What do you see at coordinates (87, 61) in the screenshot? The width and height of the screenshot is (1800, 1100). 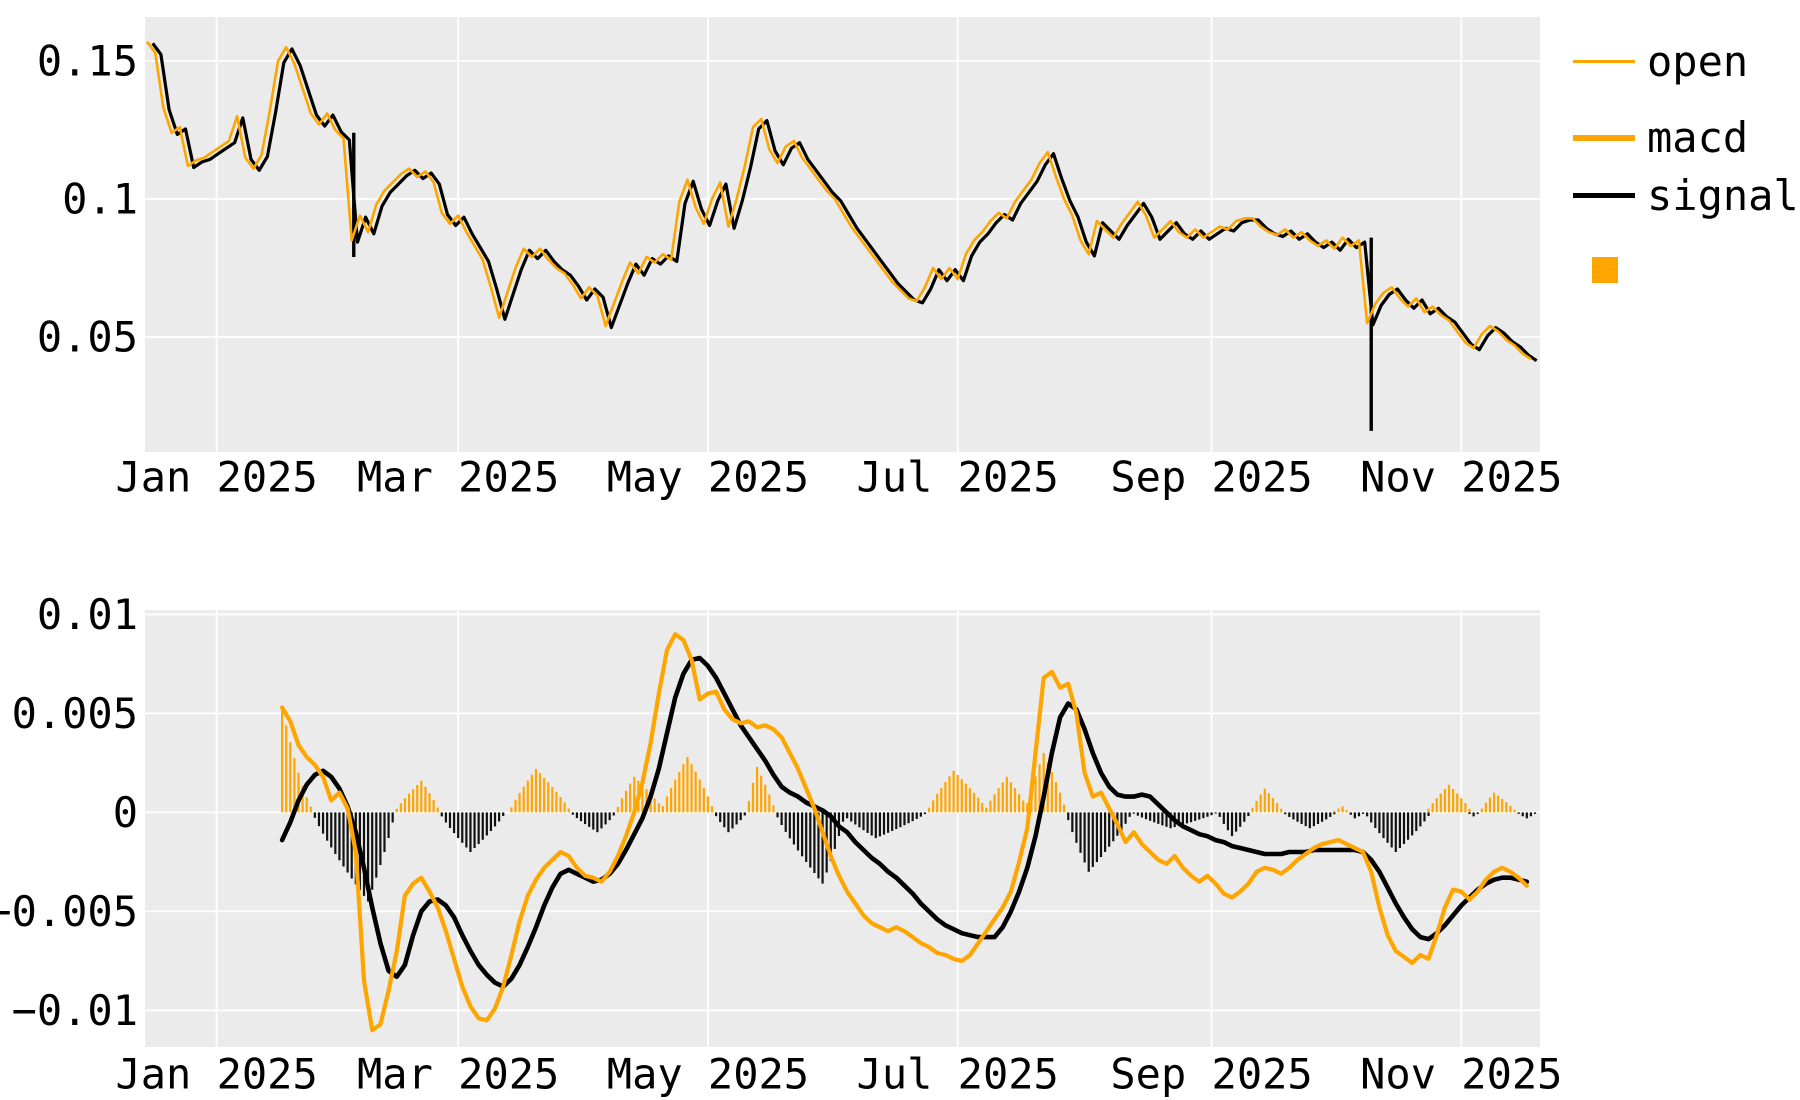 I see `y-tick-label: 0.15` at bounding box center [87, 61].